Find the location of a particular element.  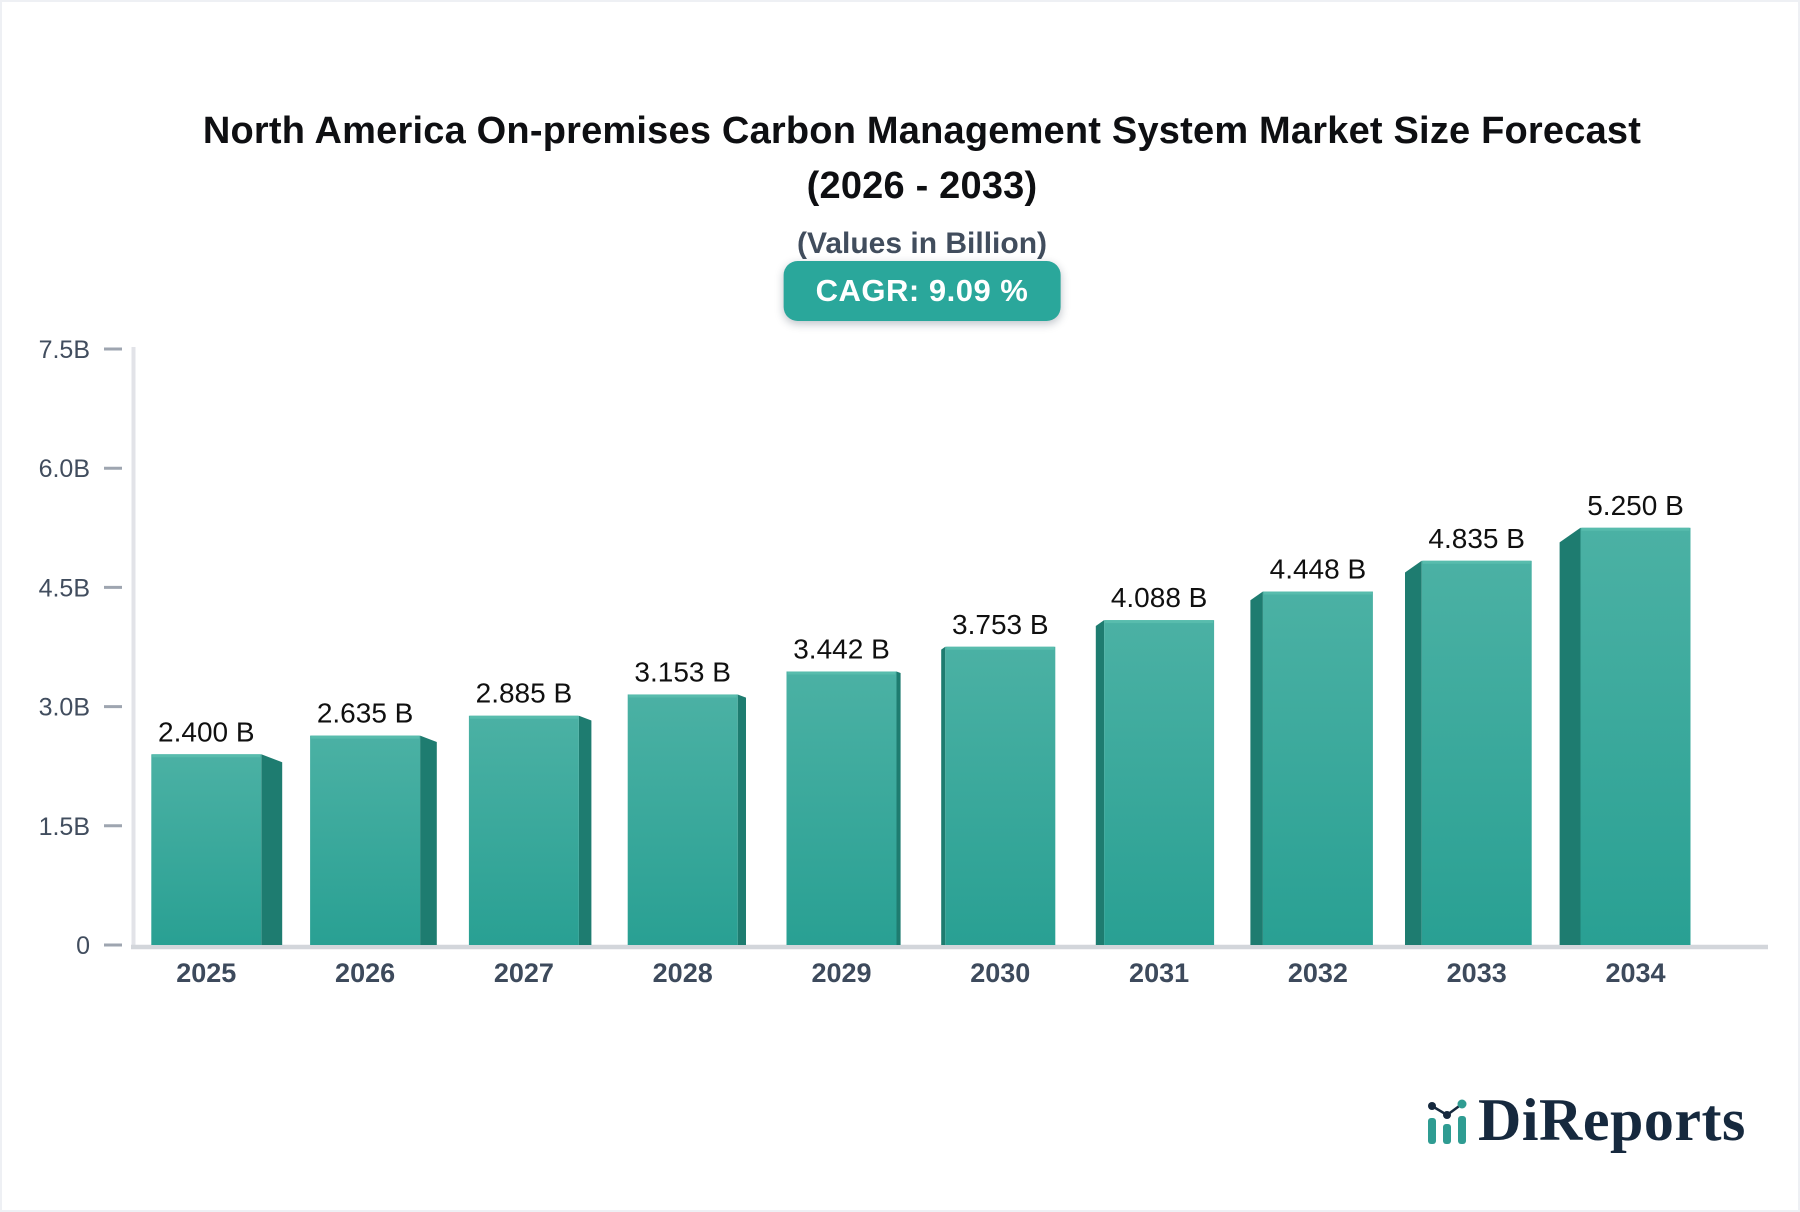

page-title-line2: (2026 - 2033) is located at coordinates (922, 186).